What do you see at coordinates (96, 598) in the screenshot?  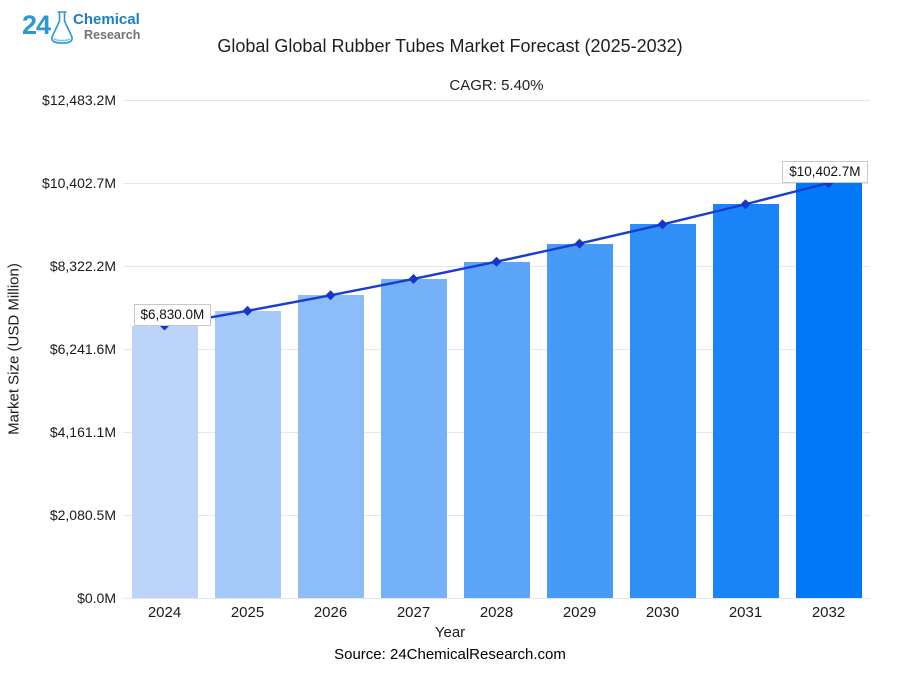 I see `y-tick-label: $0.0M` at bounding box center [96, 598].